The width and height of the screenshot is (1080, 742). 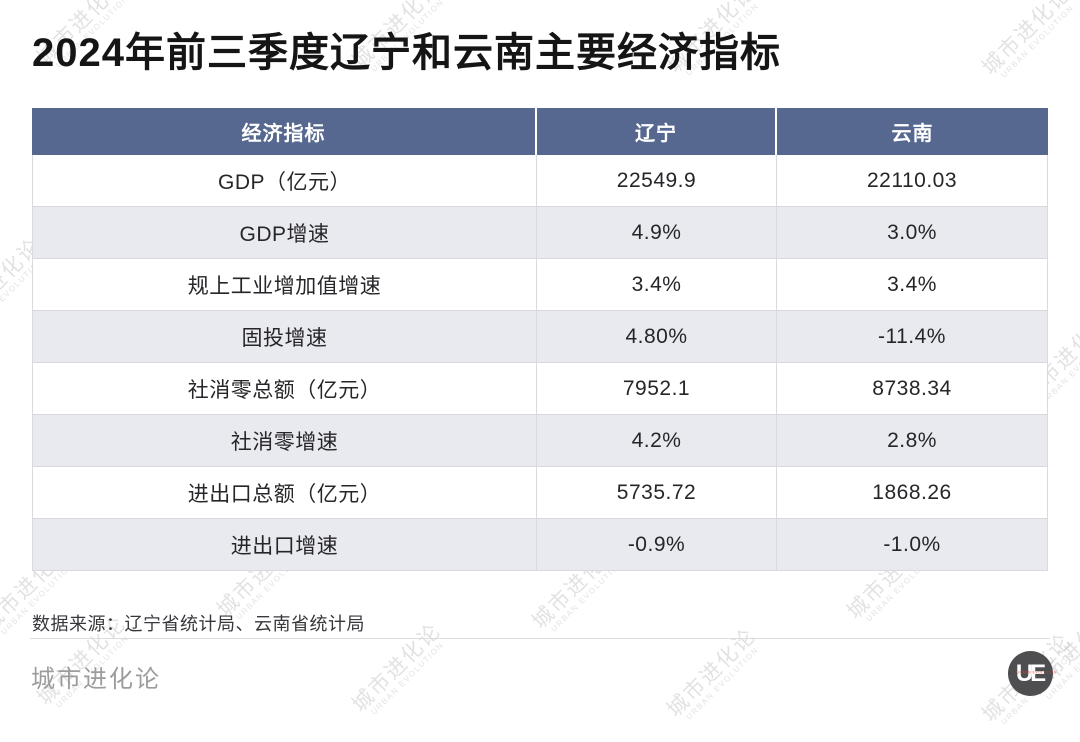 What do you see at coordinates (285, 388) in the screenshot?
I see `indicator-cell: 社消零总额（亿元）` at bounding box center [285, 388].